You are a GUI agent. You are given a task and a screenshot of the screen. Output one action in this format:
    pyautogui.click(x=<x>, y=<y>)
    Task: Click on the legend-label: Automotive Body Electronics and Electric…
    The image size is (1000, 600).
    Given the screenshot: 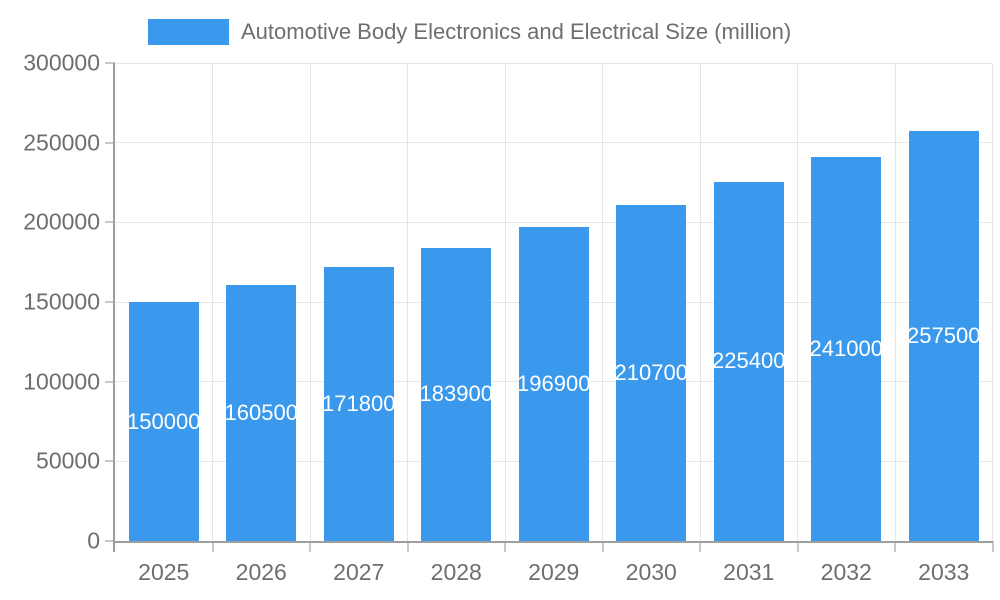 What is the action you would take?
    pyautogui.click(x=516, y=31)
    